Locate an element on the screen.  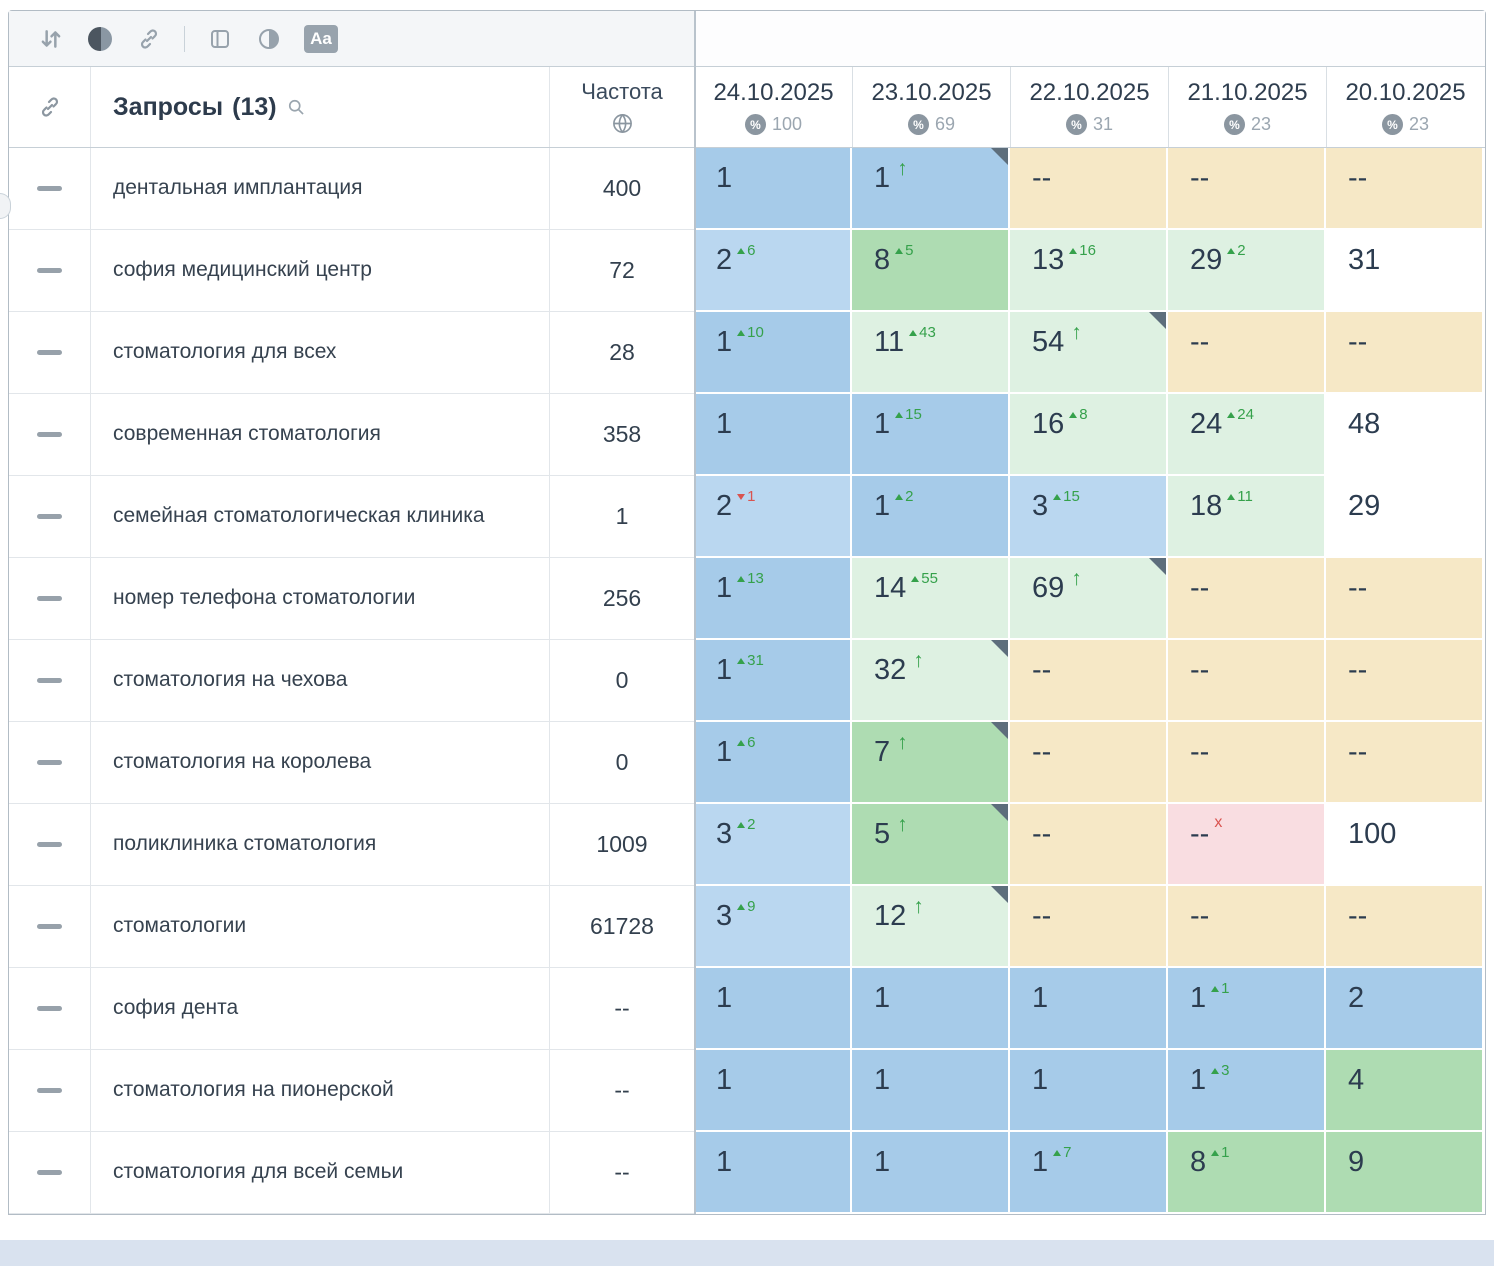
search-icon is located at coordinates (296, 107).